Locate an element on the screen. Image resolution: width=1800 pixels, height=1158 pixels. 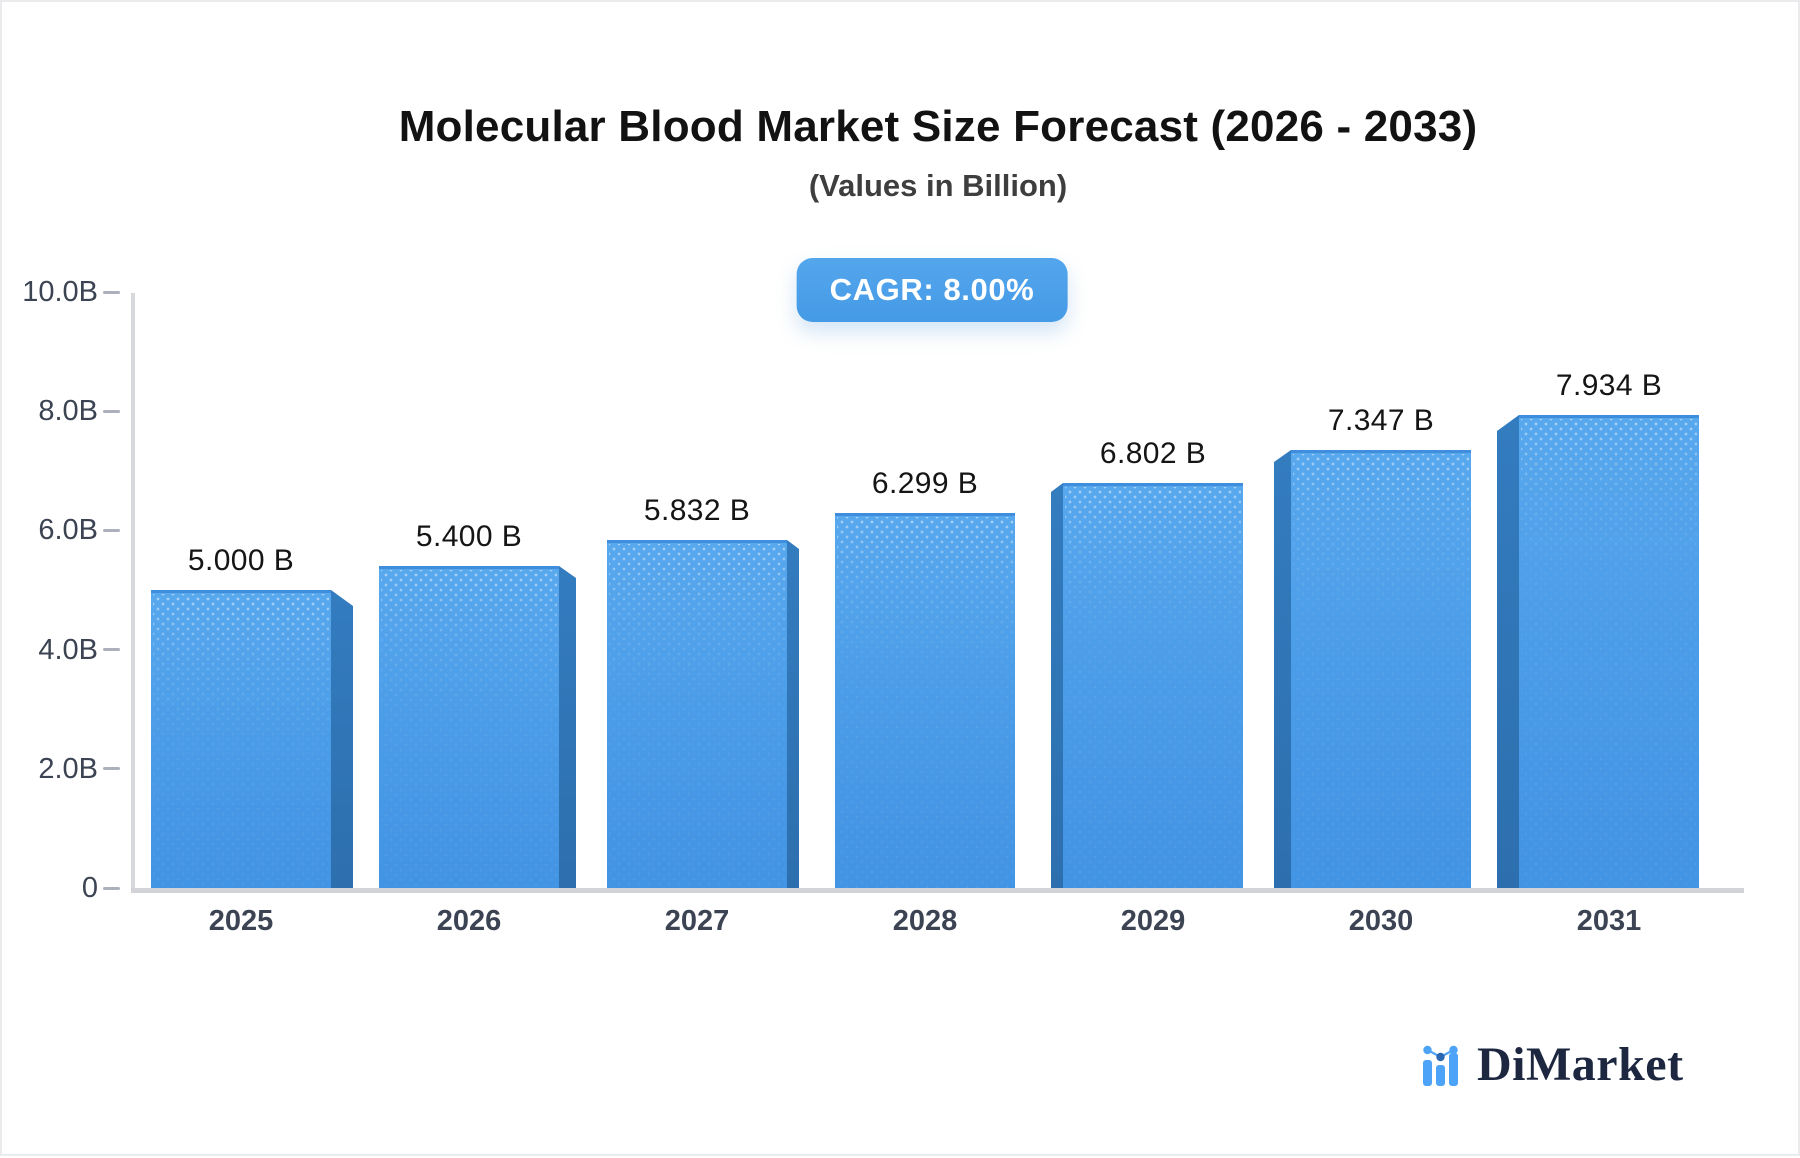
x-axis-line is located at coordinates (937, 890).